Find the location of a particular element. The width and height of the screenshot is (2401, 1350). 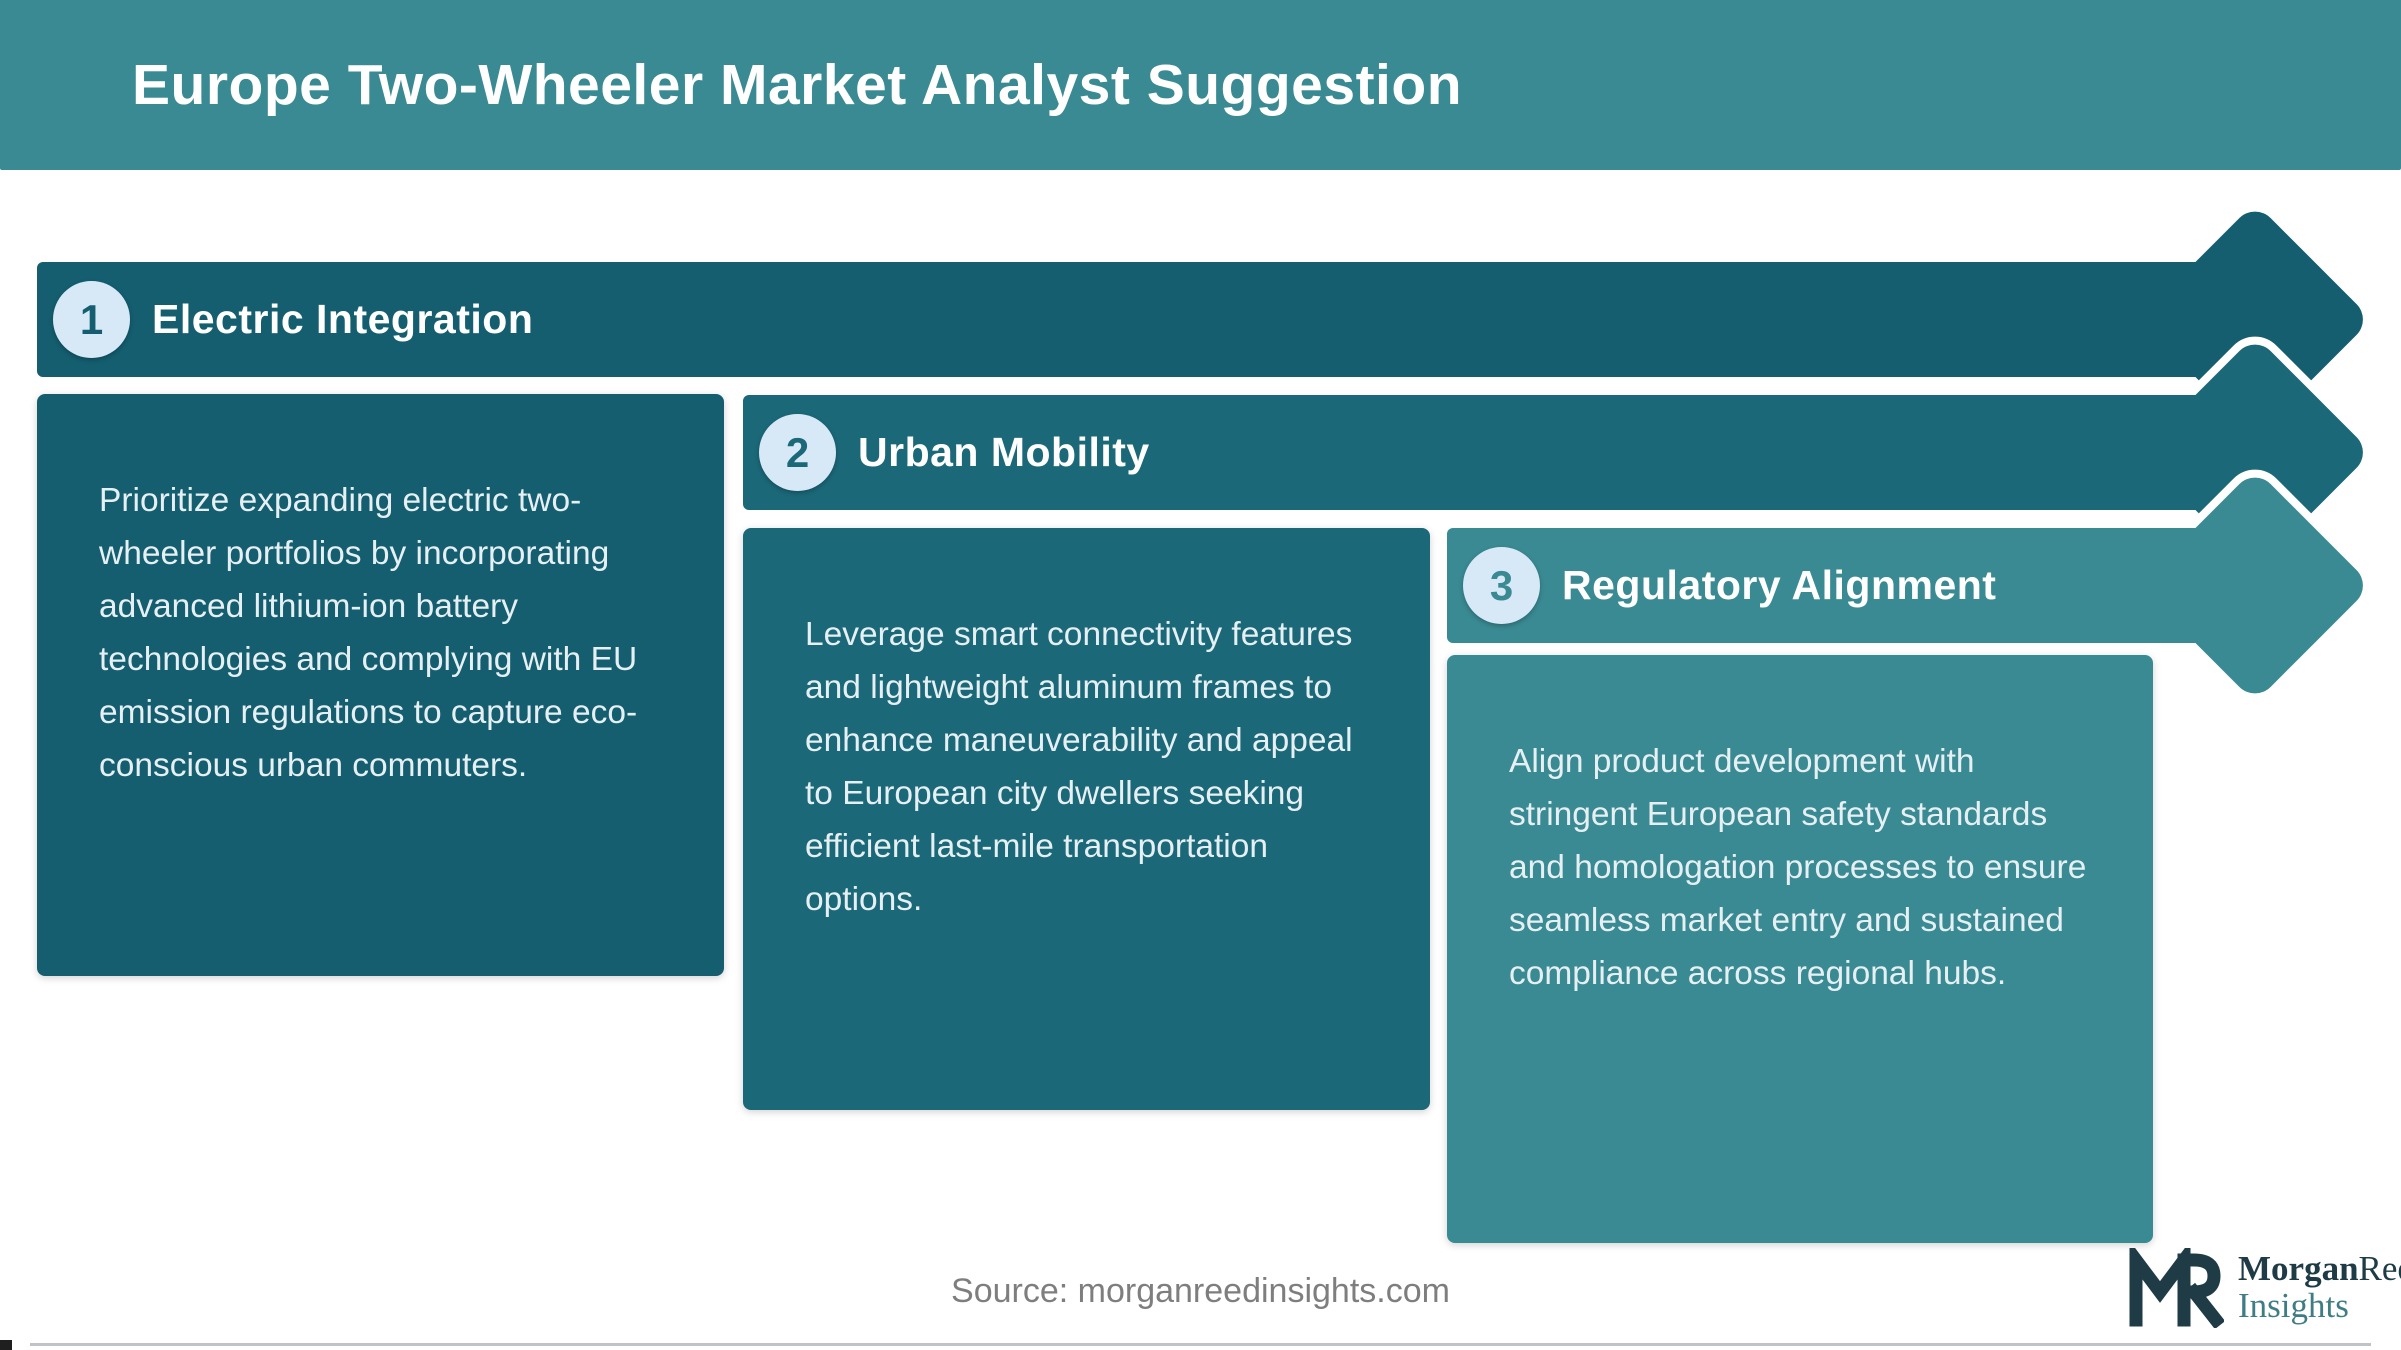

step-number-badge-3: 3 is located at coordinates (1501, 585).